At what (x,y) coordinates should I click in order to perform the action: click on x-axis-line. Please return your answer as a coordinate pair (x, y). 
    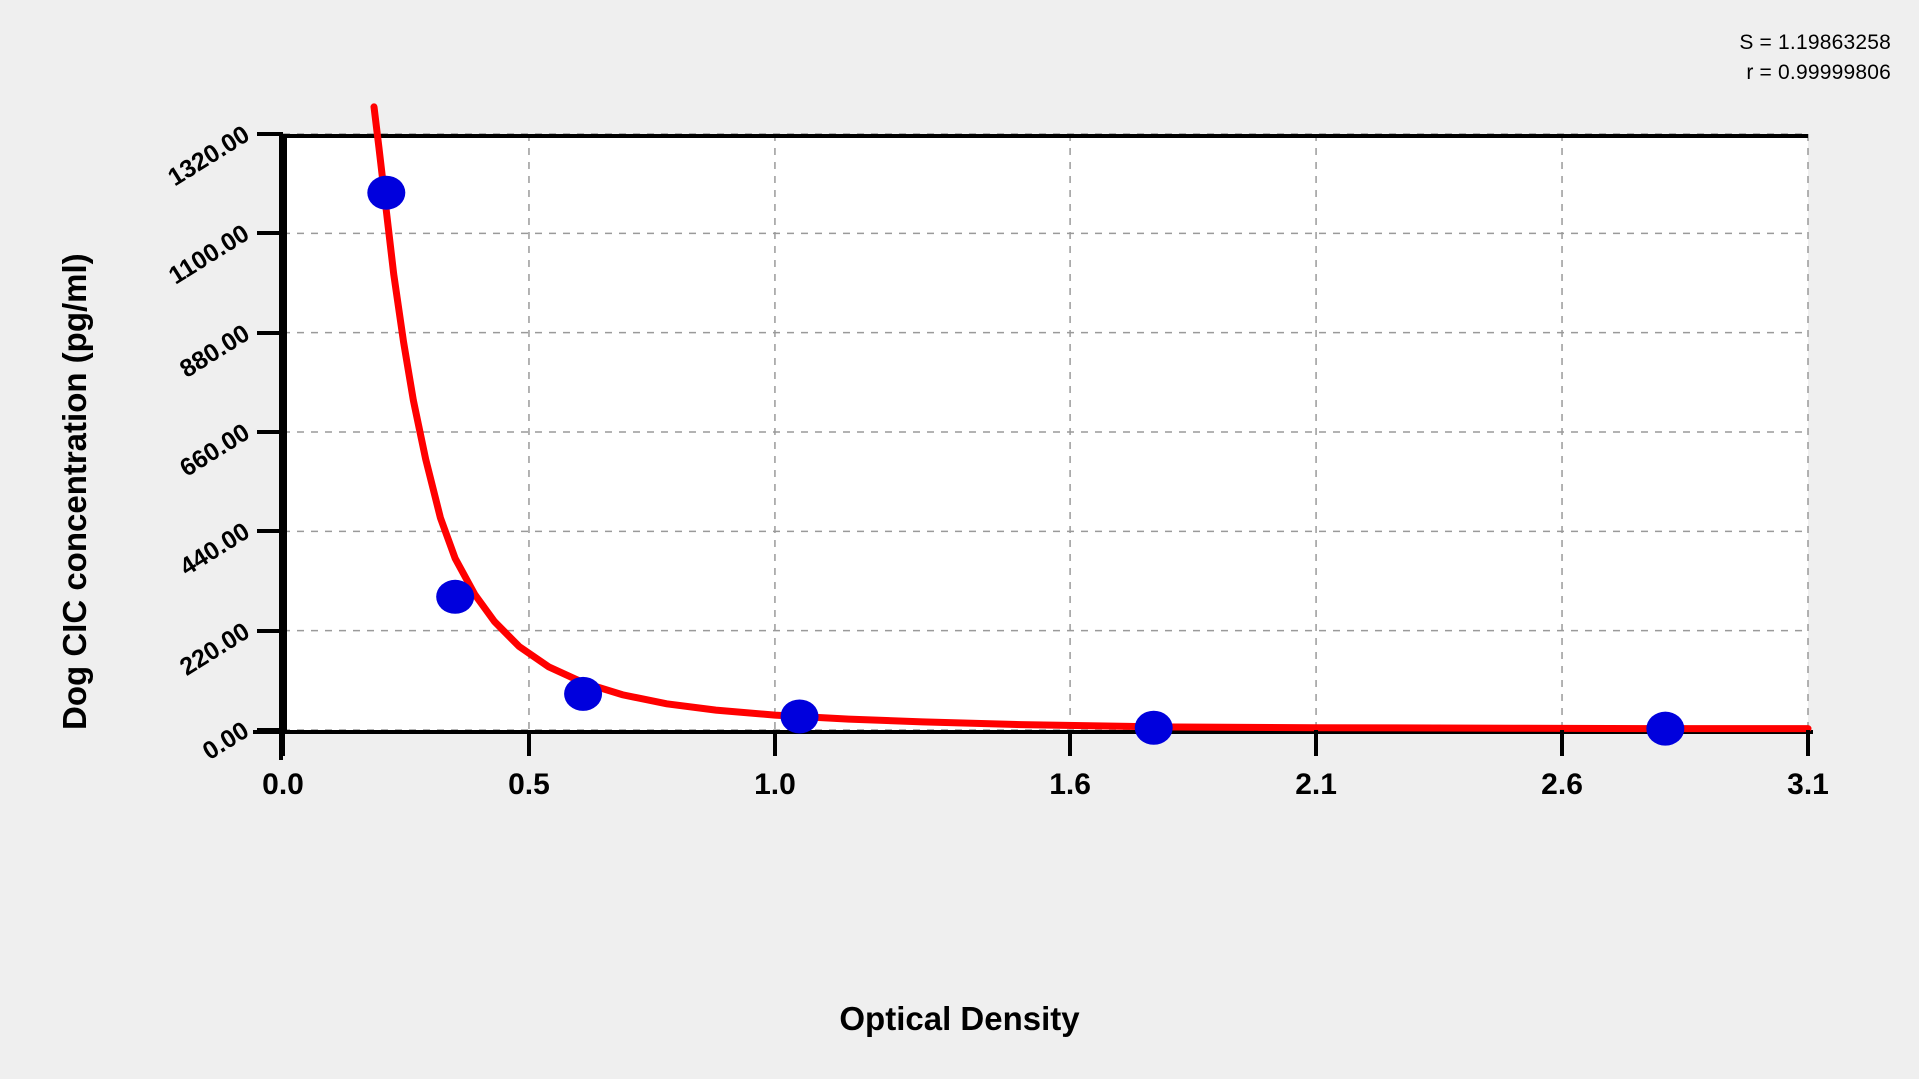
    Looking at the image, I should click on (1033, 732).